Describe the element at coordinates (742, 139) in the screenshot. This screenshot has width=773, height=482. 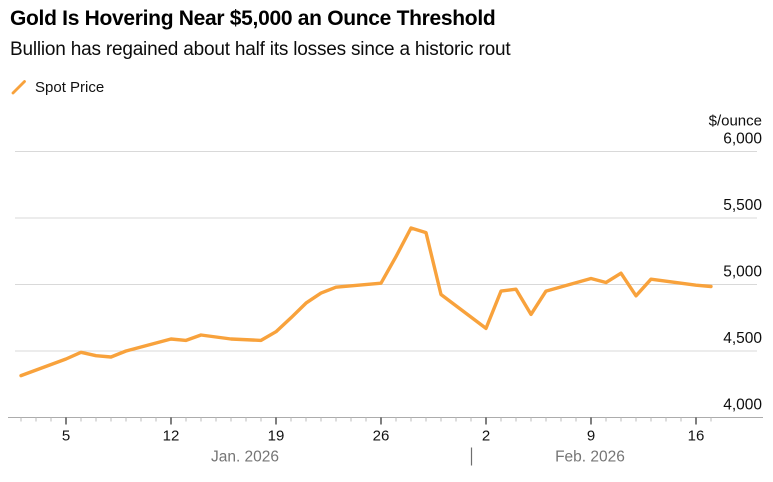
I see `y-axis-tick-label: 6,000` at that location.